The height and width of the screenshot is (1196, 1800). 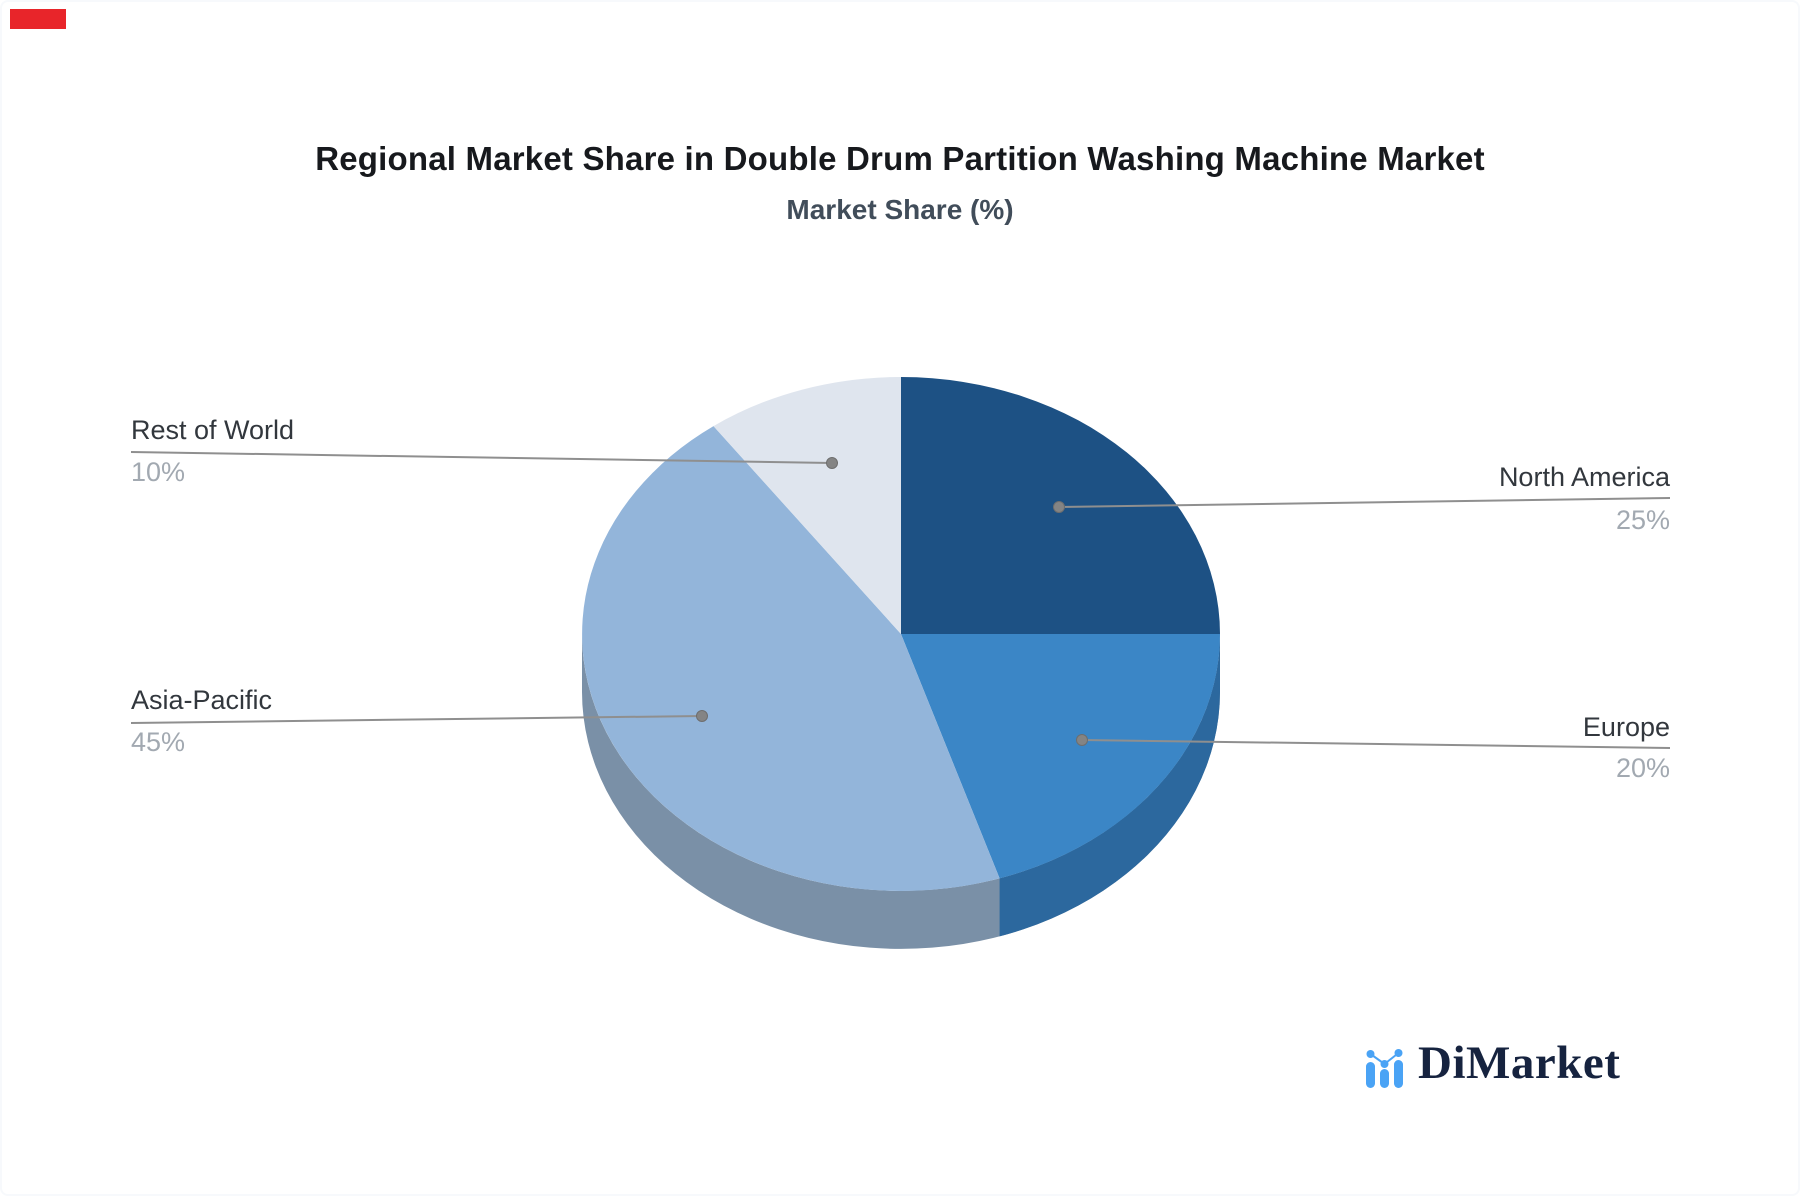 I want to click on label-europe-name: Europe, so click(x=1626, y=727).